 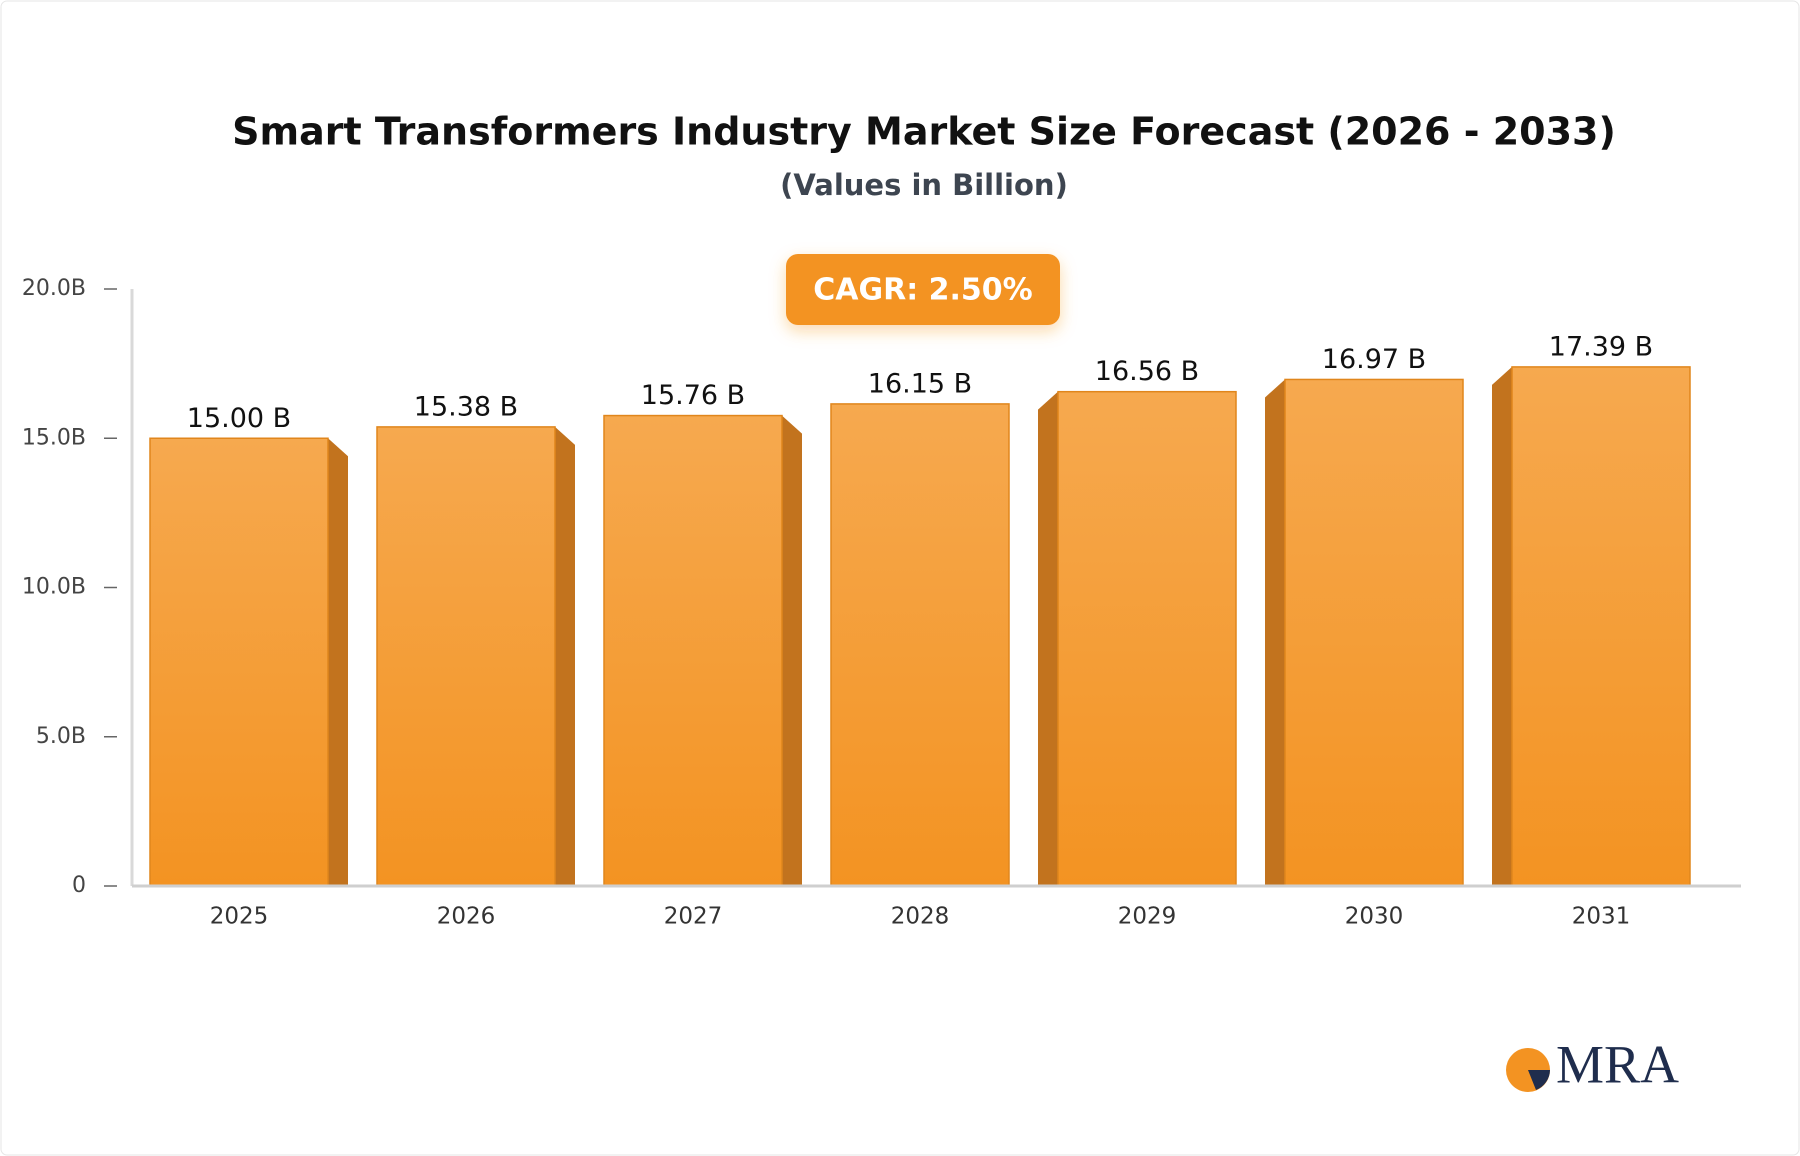 I want to click on cagr-label: CAGR: 2.50%, so click(x=922, y=290).